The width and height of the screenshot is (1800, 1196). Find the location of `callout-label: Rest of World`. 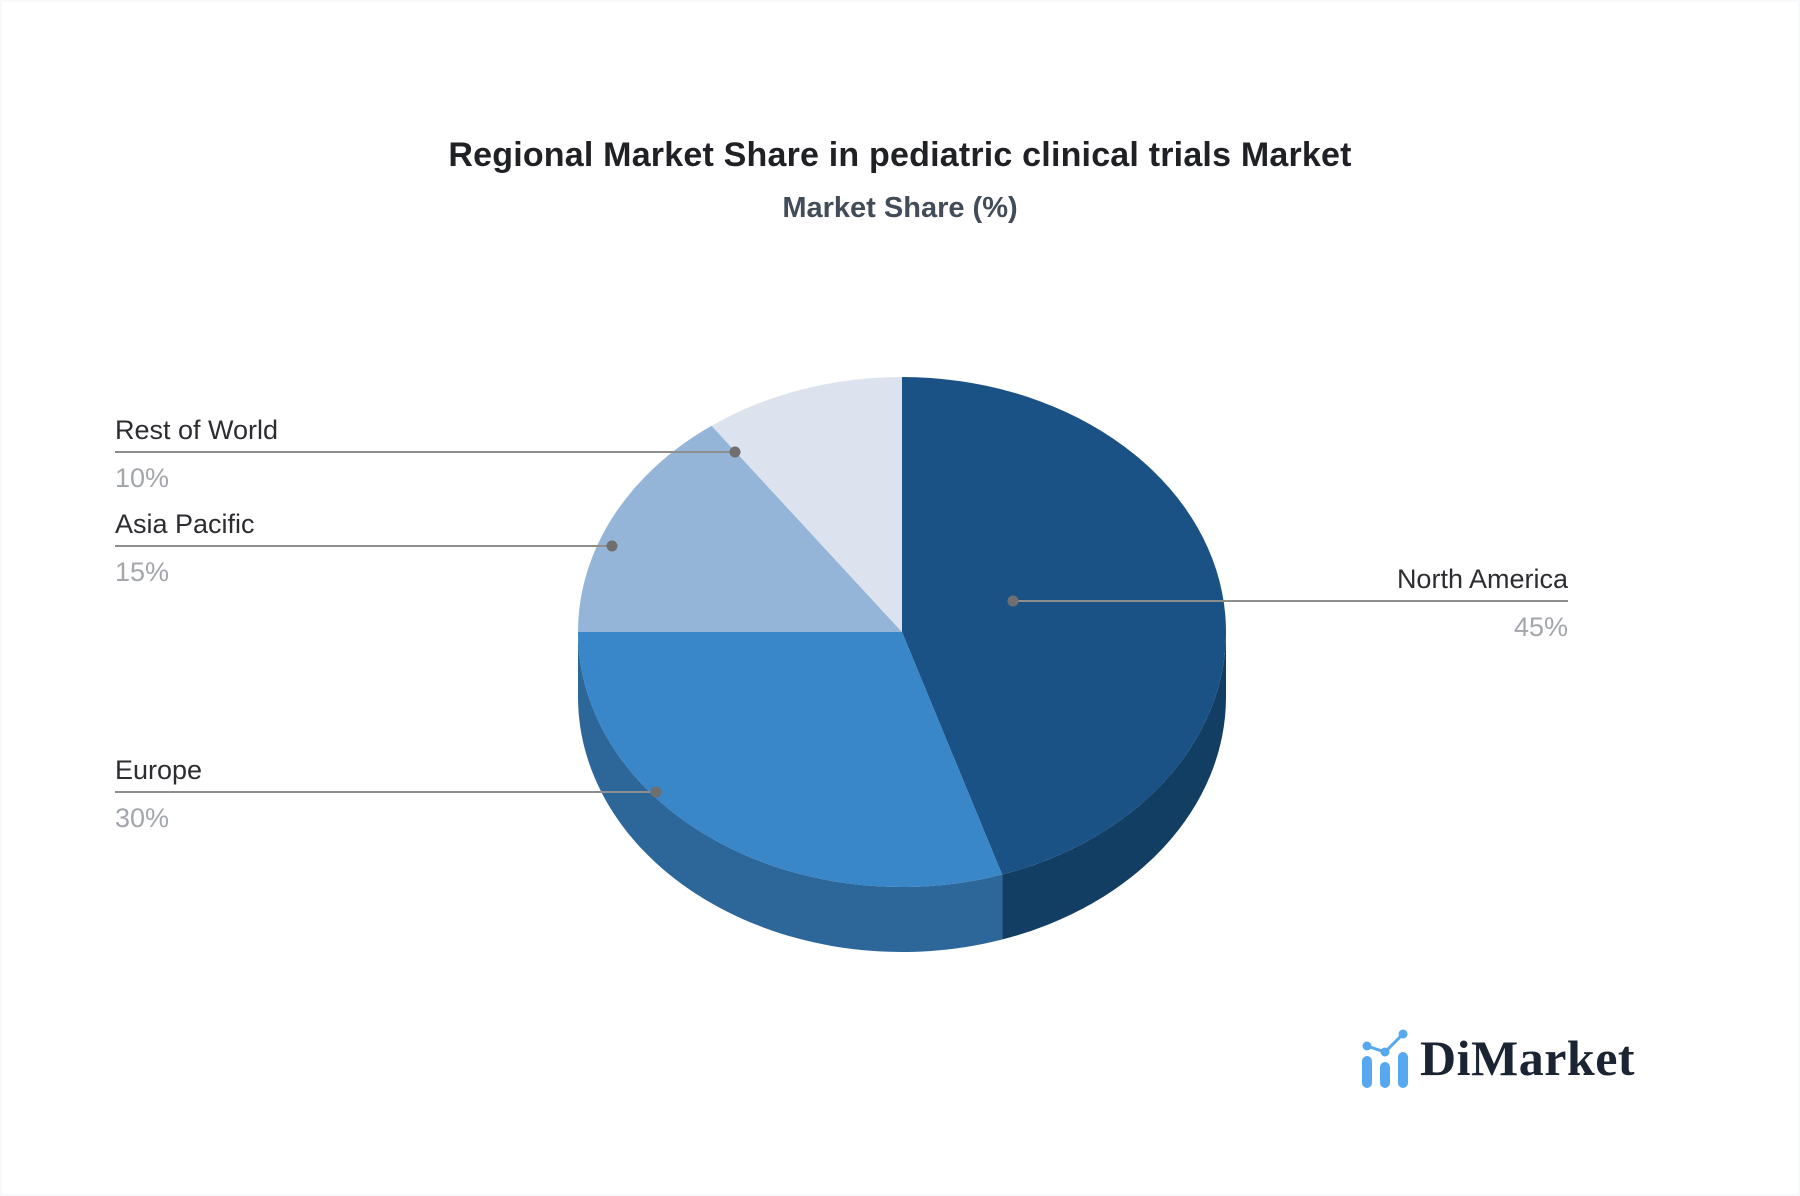

callout-label: Rest of World is located at coordinates (197, 430).